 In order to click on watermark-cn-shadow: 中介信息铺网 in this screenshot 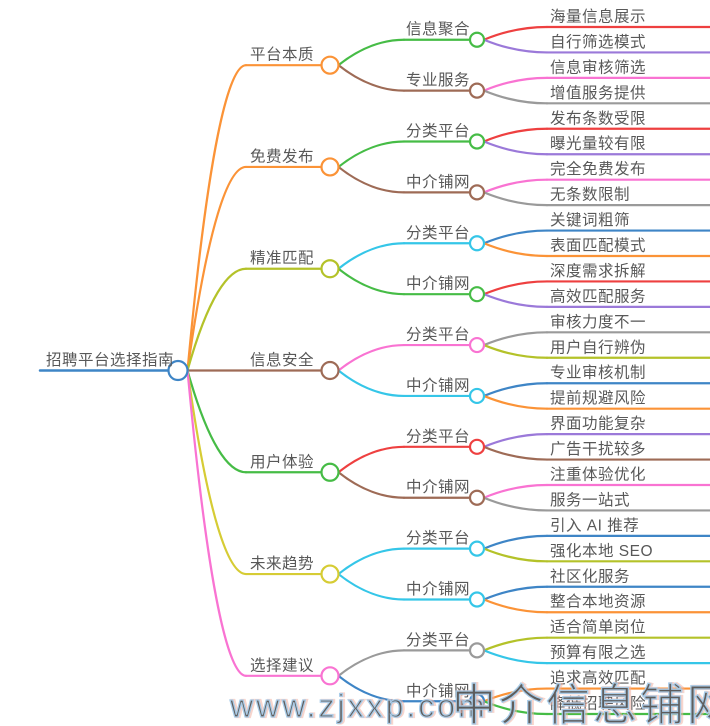, I will do `click(582, 703)`.